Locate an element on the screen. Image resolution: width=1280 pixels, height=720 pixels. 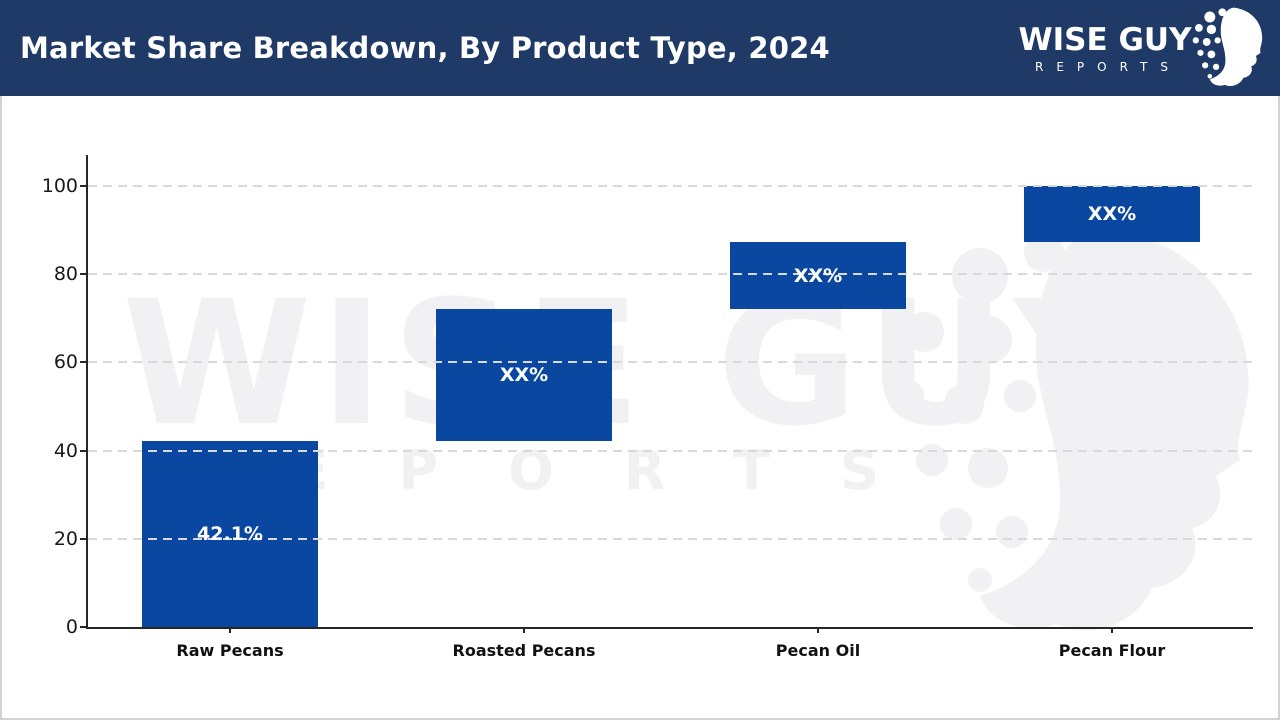
bar-value-label-1: 42.1% is located at coordinates (230, 534).